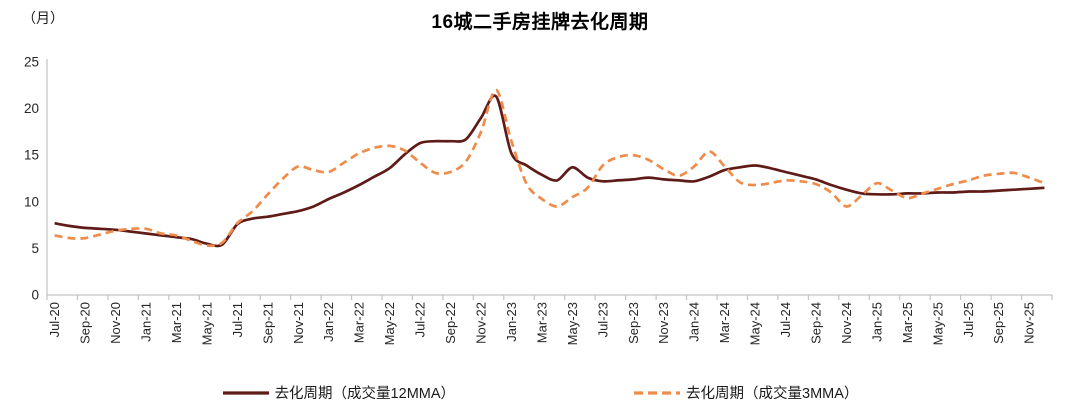 Image resolution: width=1080 pixels, height=409 pixels. Describe the element at coordinates (237, 319) in the screenshot. I see `svg-text: Jul-21` at that location.